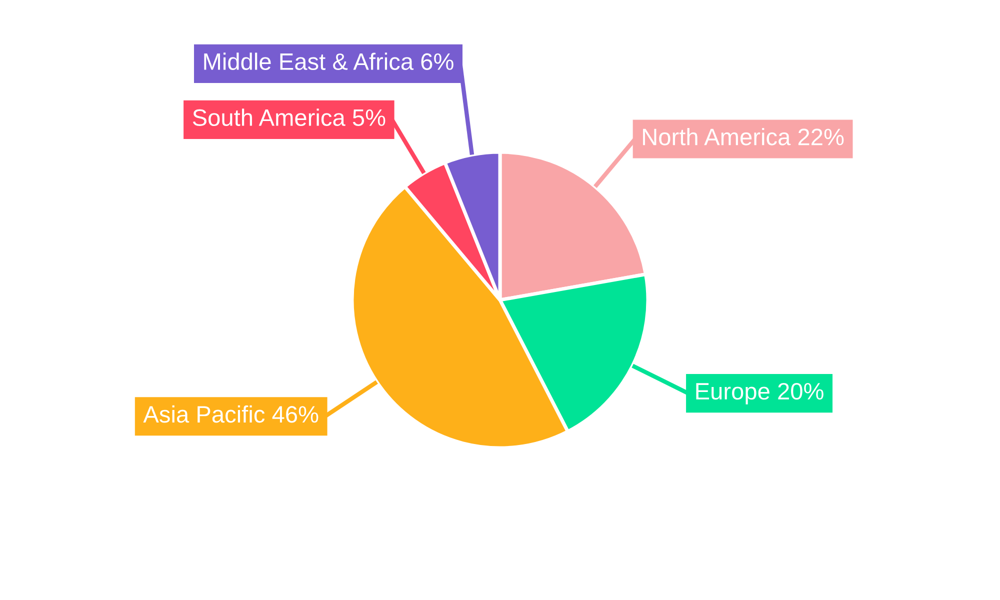 The height and width of the screenshot is (600, 1000). I want to click on slice-label: Asia Pacific 46%, so click(230, 414).